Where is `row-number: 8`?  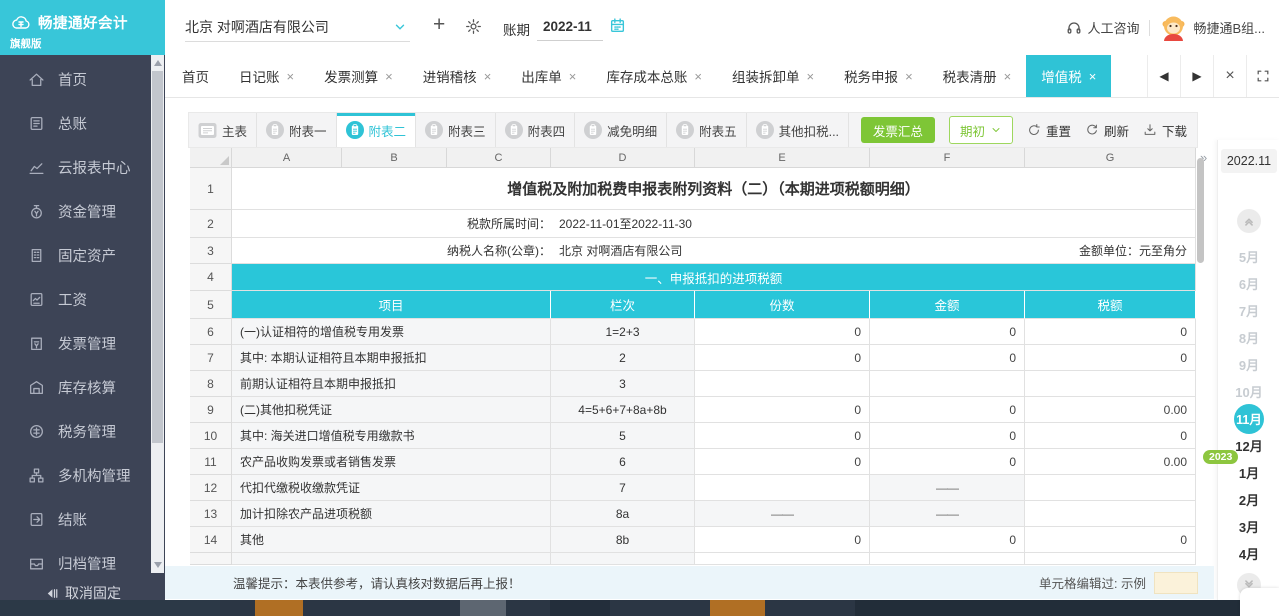 row-number: 8 is located at coordinates (211, 384).